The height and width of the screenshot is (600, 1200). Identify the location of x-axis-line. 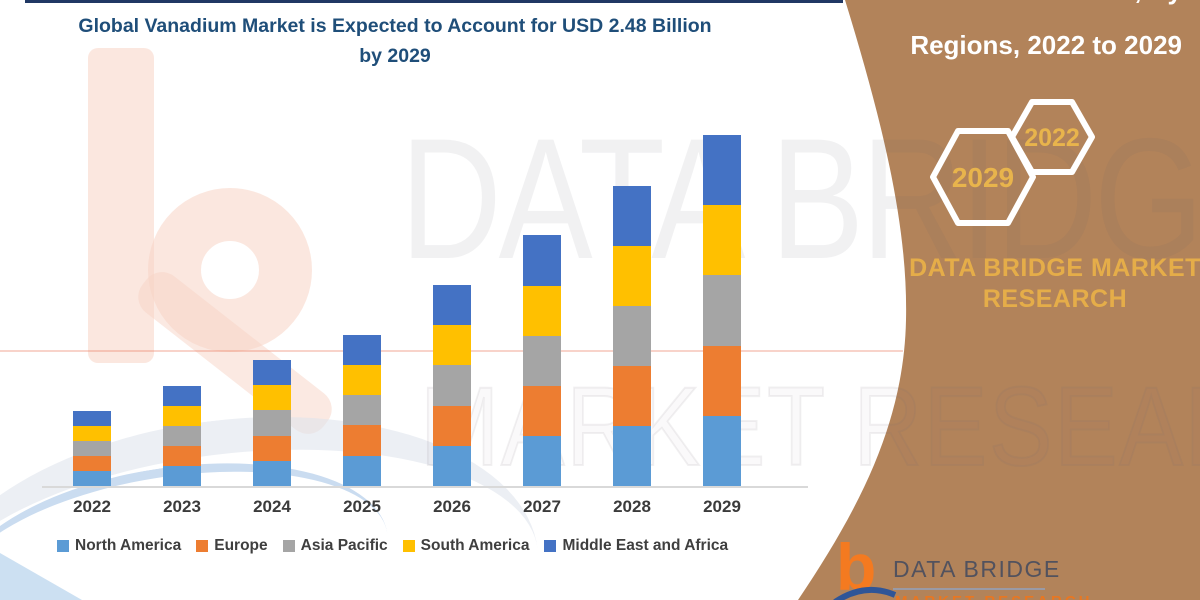
(425, 487).